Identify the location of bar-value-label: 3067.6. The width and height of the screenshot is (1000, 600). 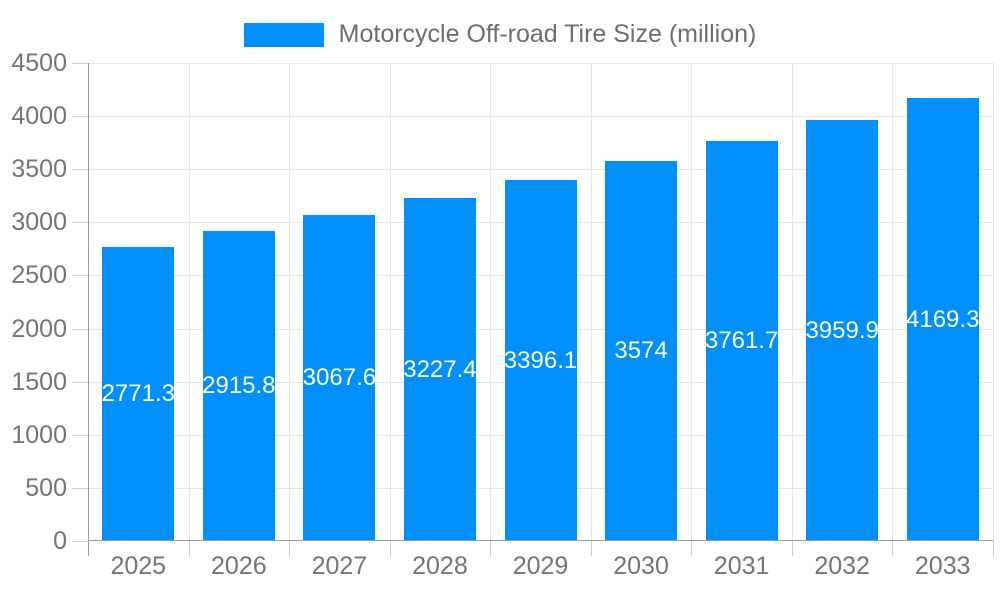
(339, 378).